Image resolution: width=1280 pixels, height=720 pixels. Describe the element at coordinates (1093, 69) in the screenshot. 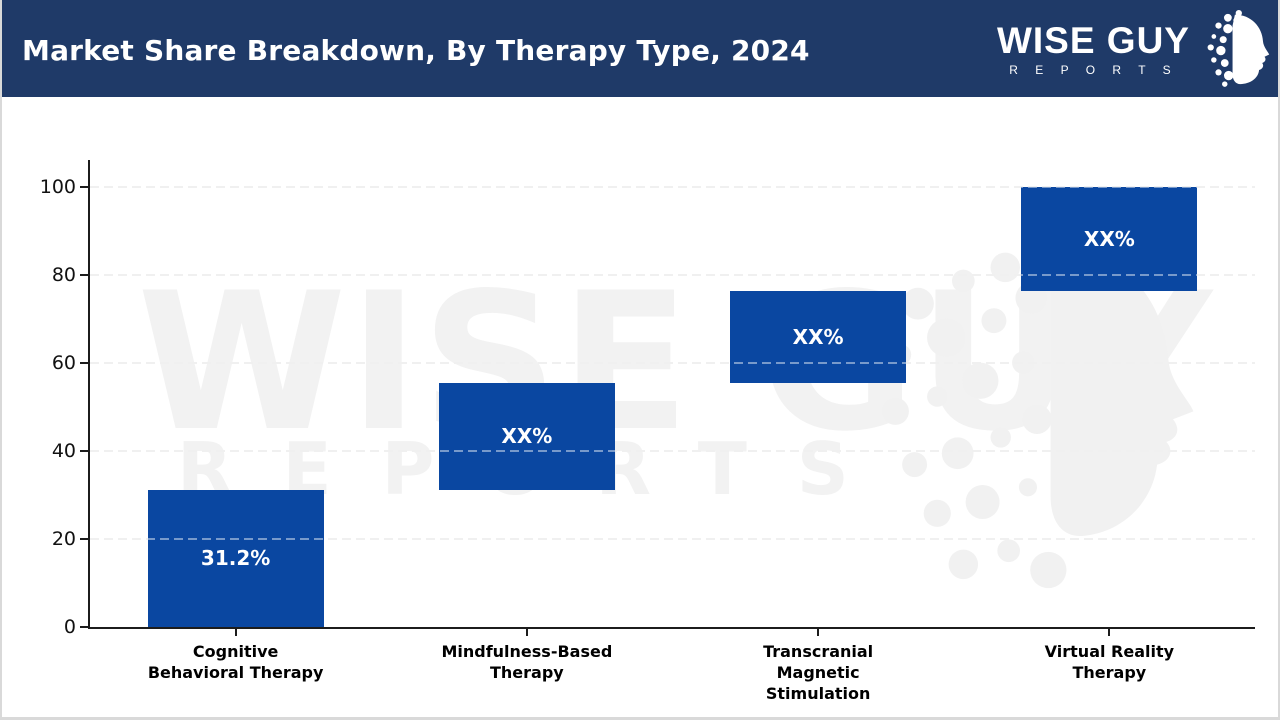

I see `logo-sub: R E P O R T S` at that location.